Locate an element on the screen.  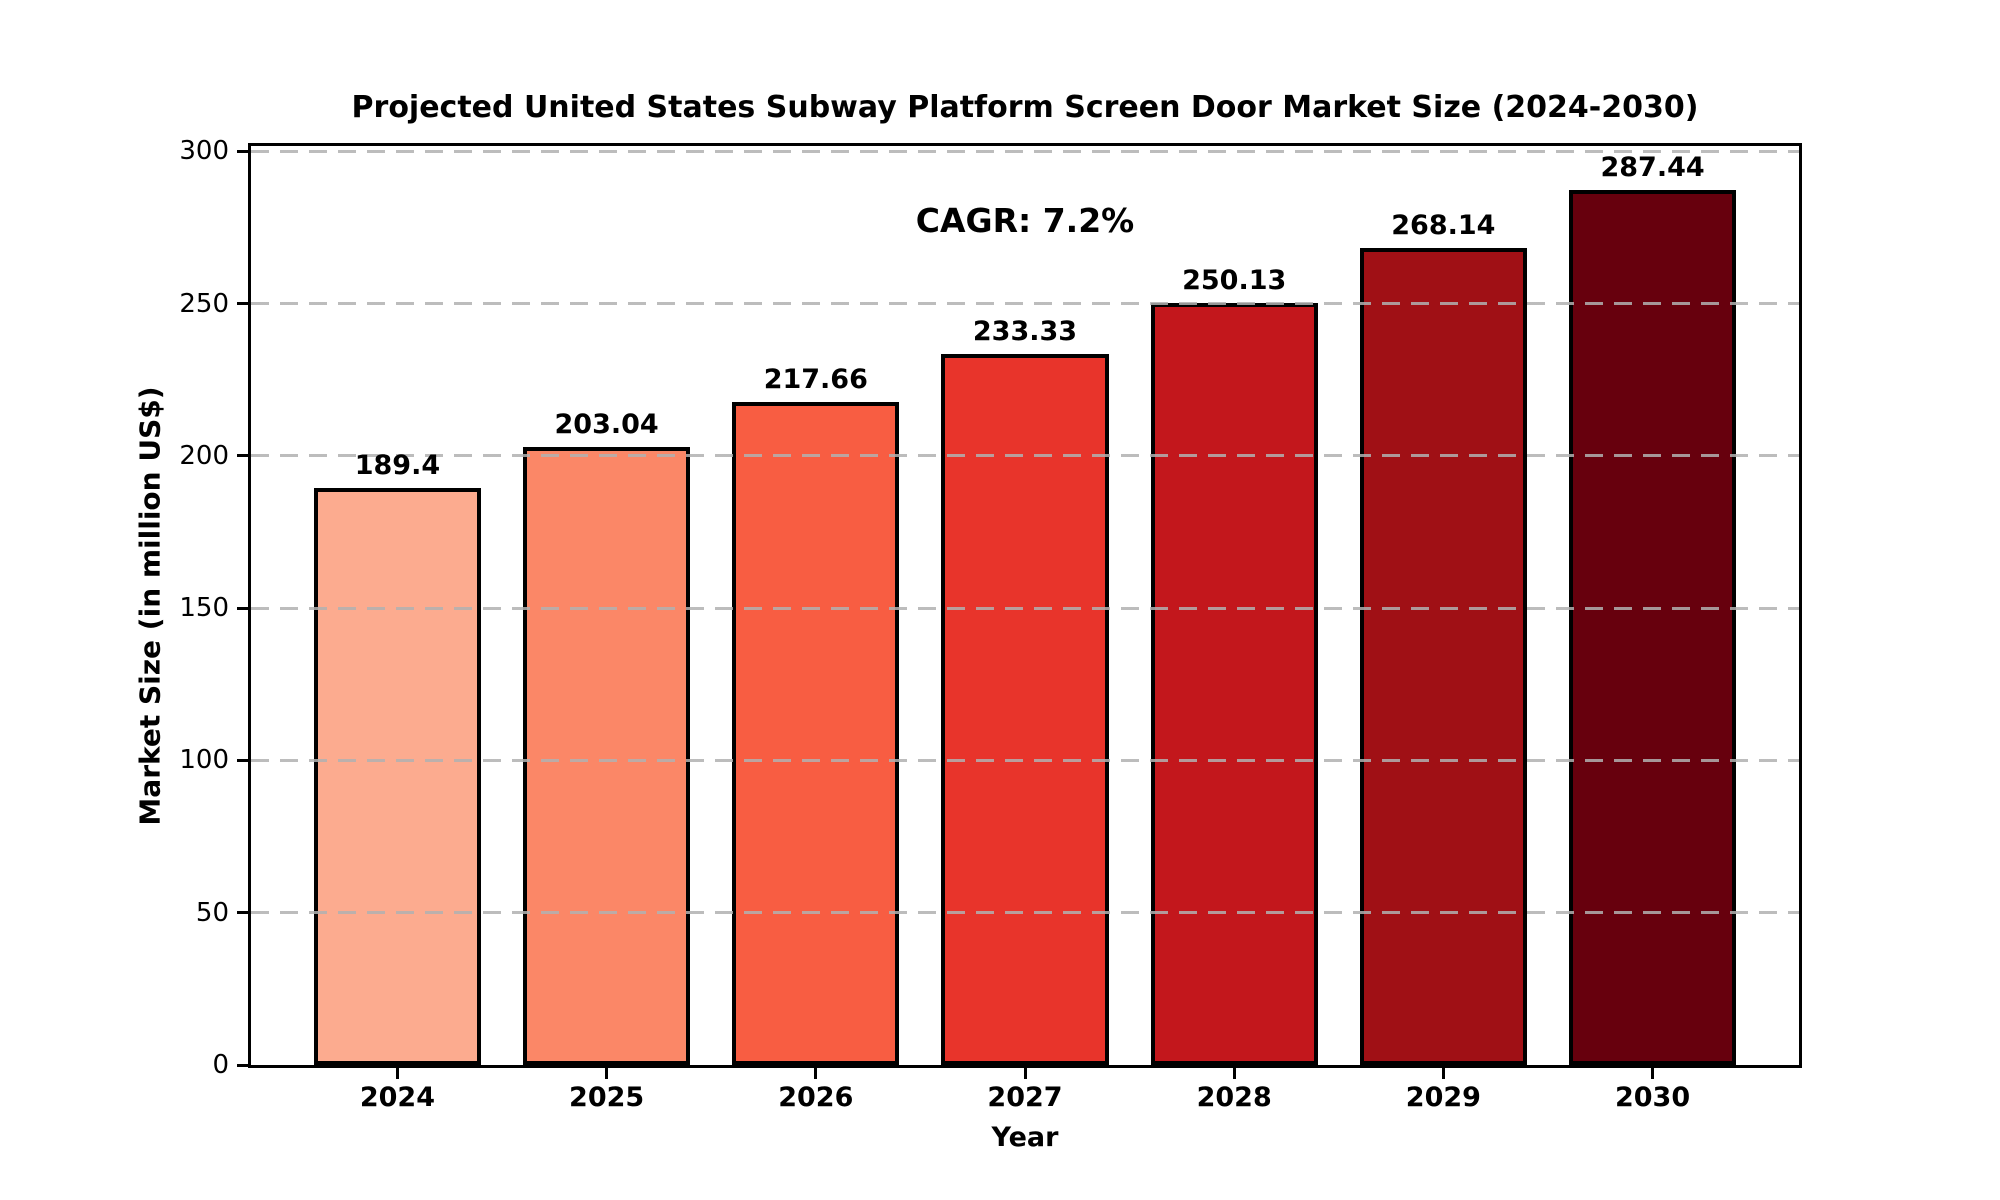
x-tick-mark-2030 is located at coordinates (1653, 1073).